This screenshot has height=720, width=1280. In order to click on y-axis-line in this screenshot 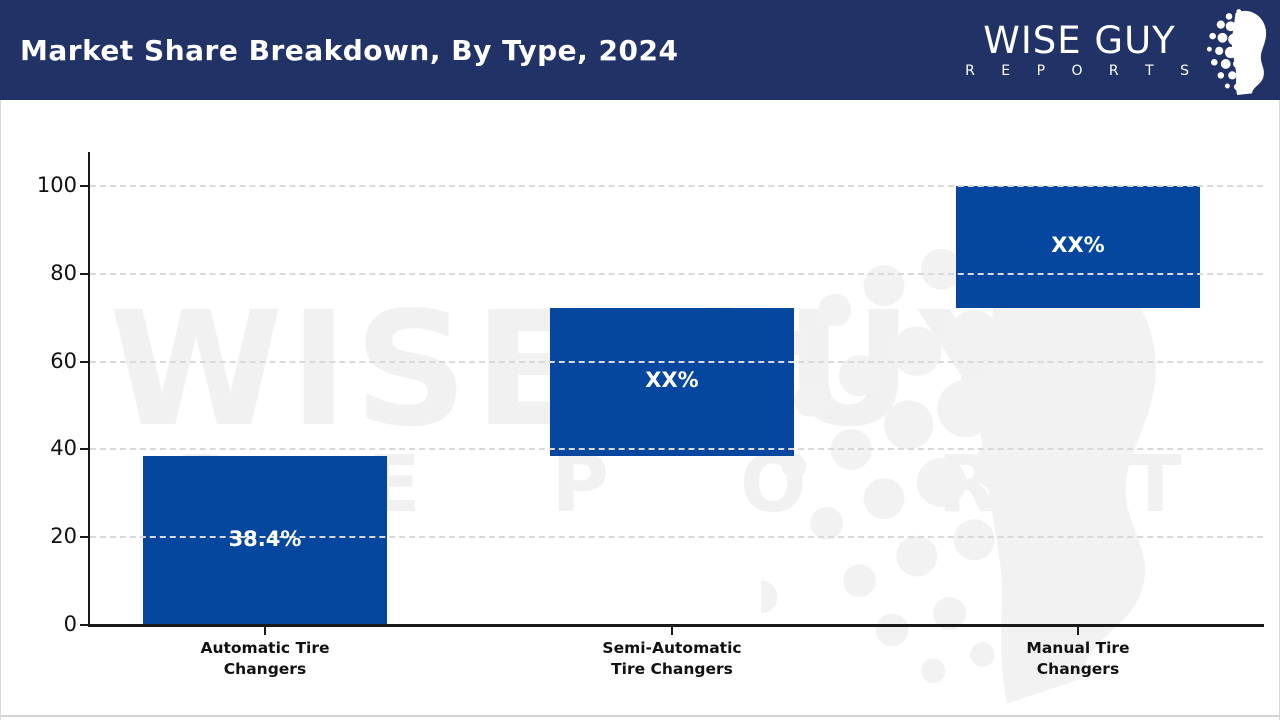, I will do `click(89, 389)`.